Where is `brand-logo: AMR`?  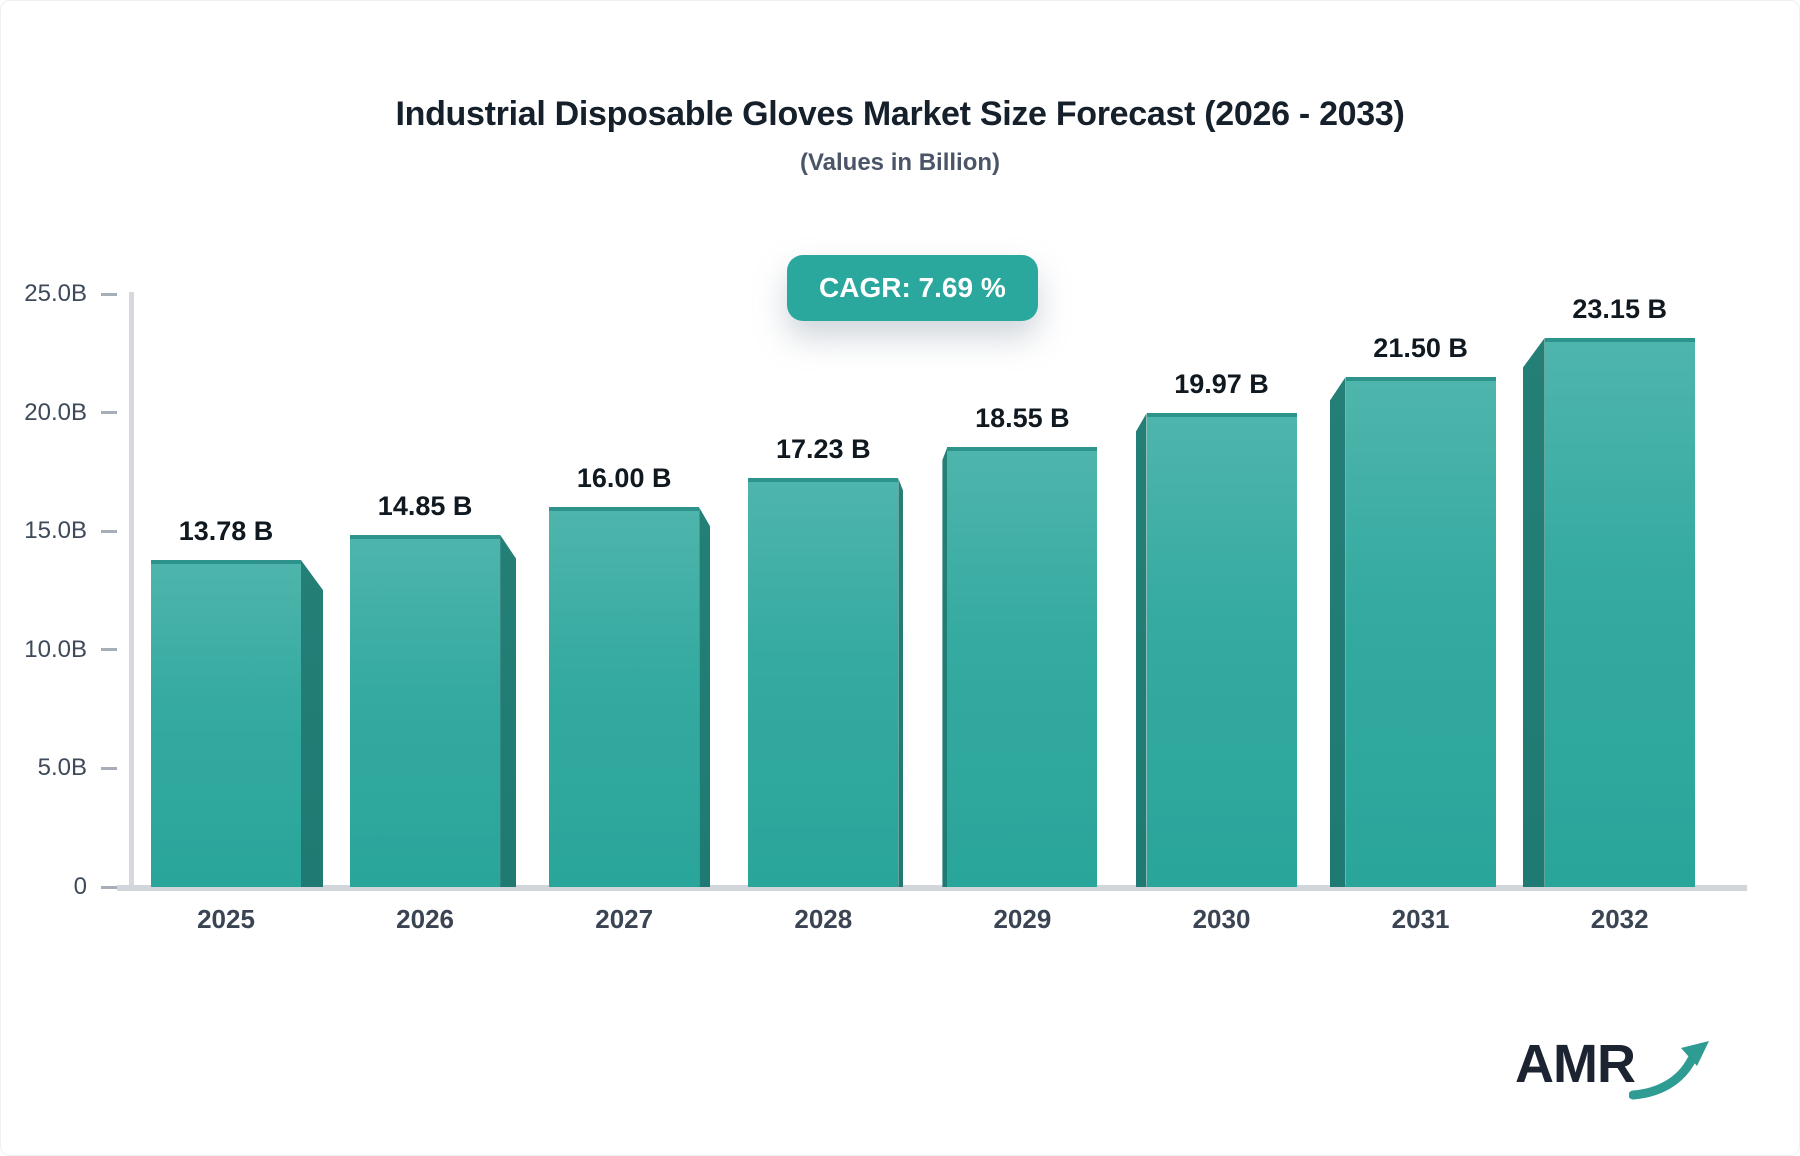
brand-logo: AMR is located at coordinates (1613, 1069).